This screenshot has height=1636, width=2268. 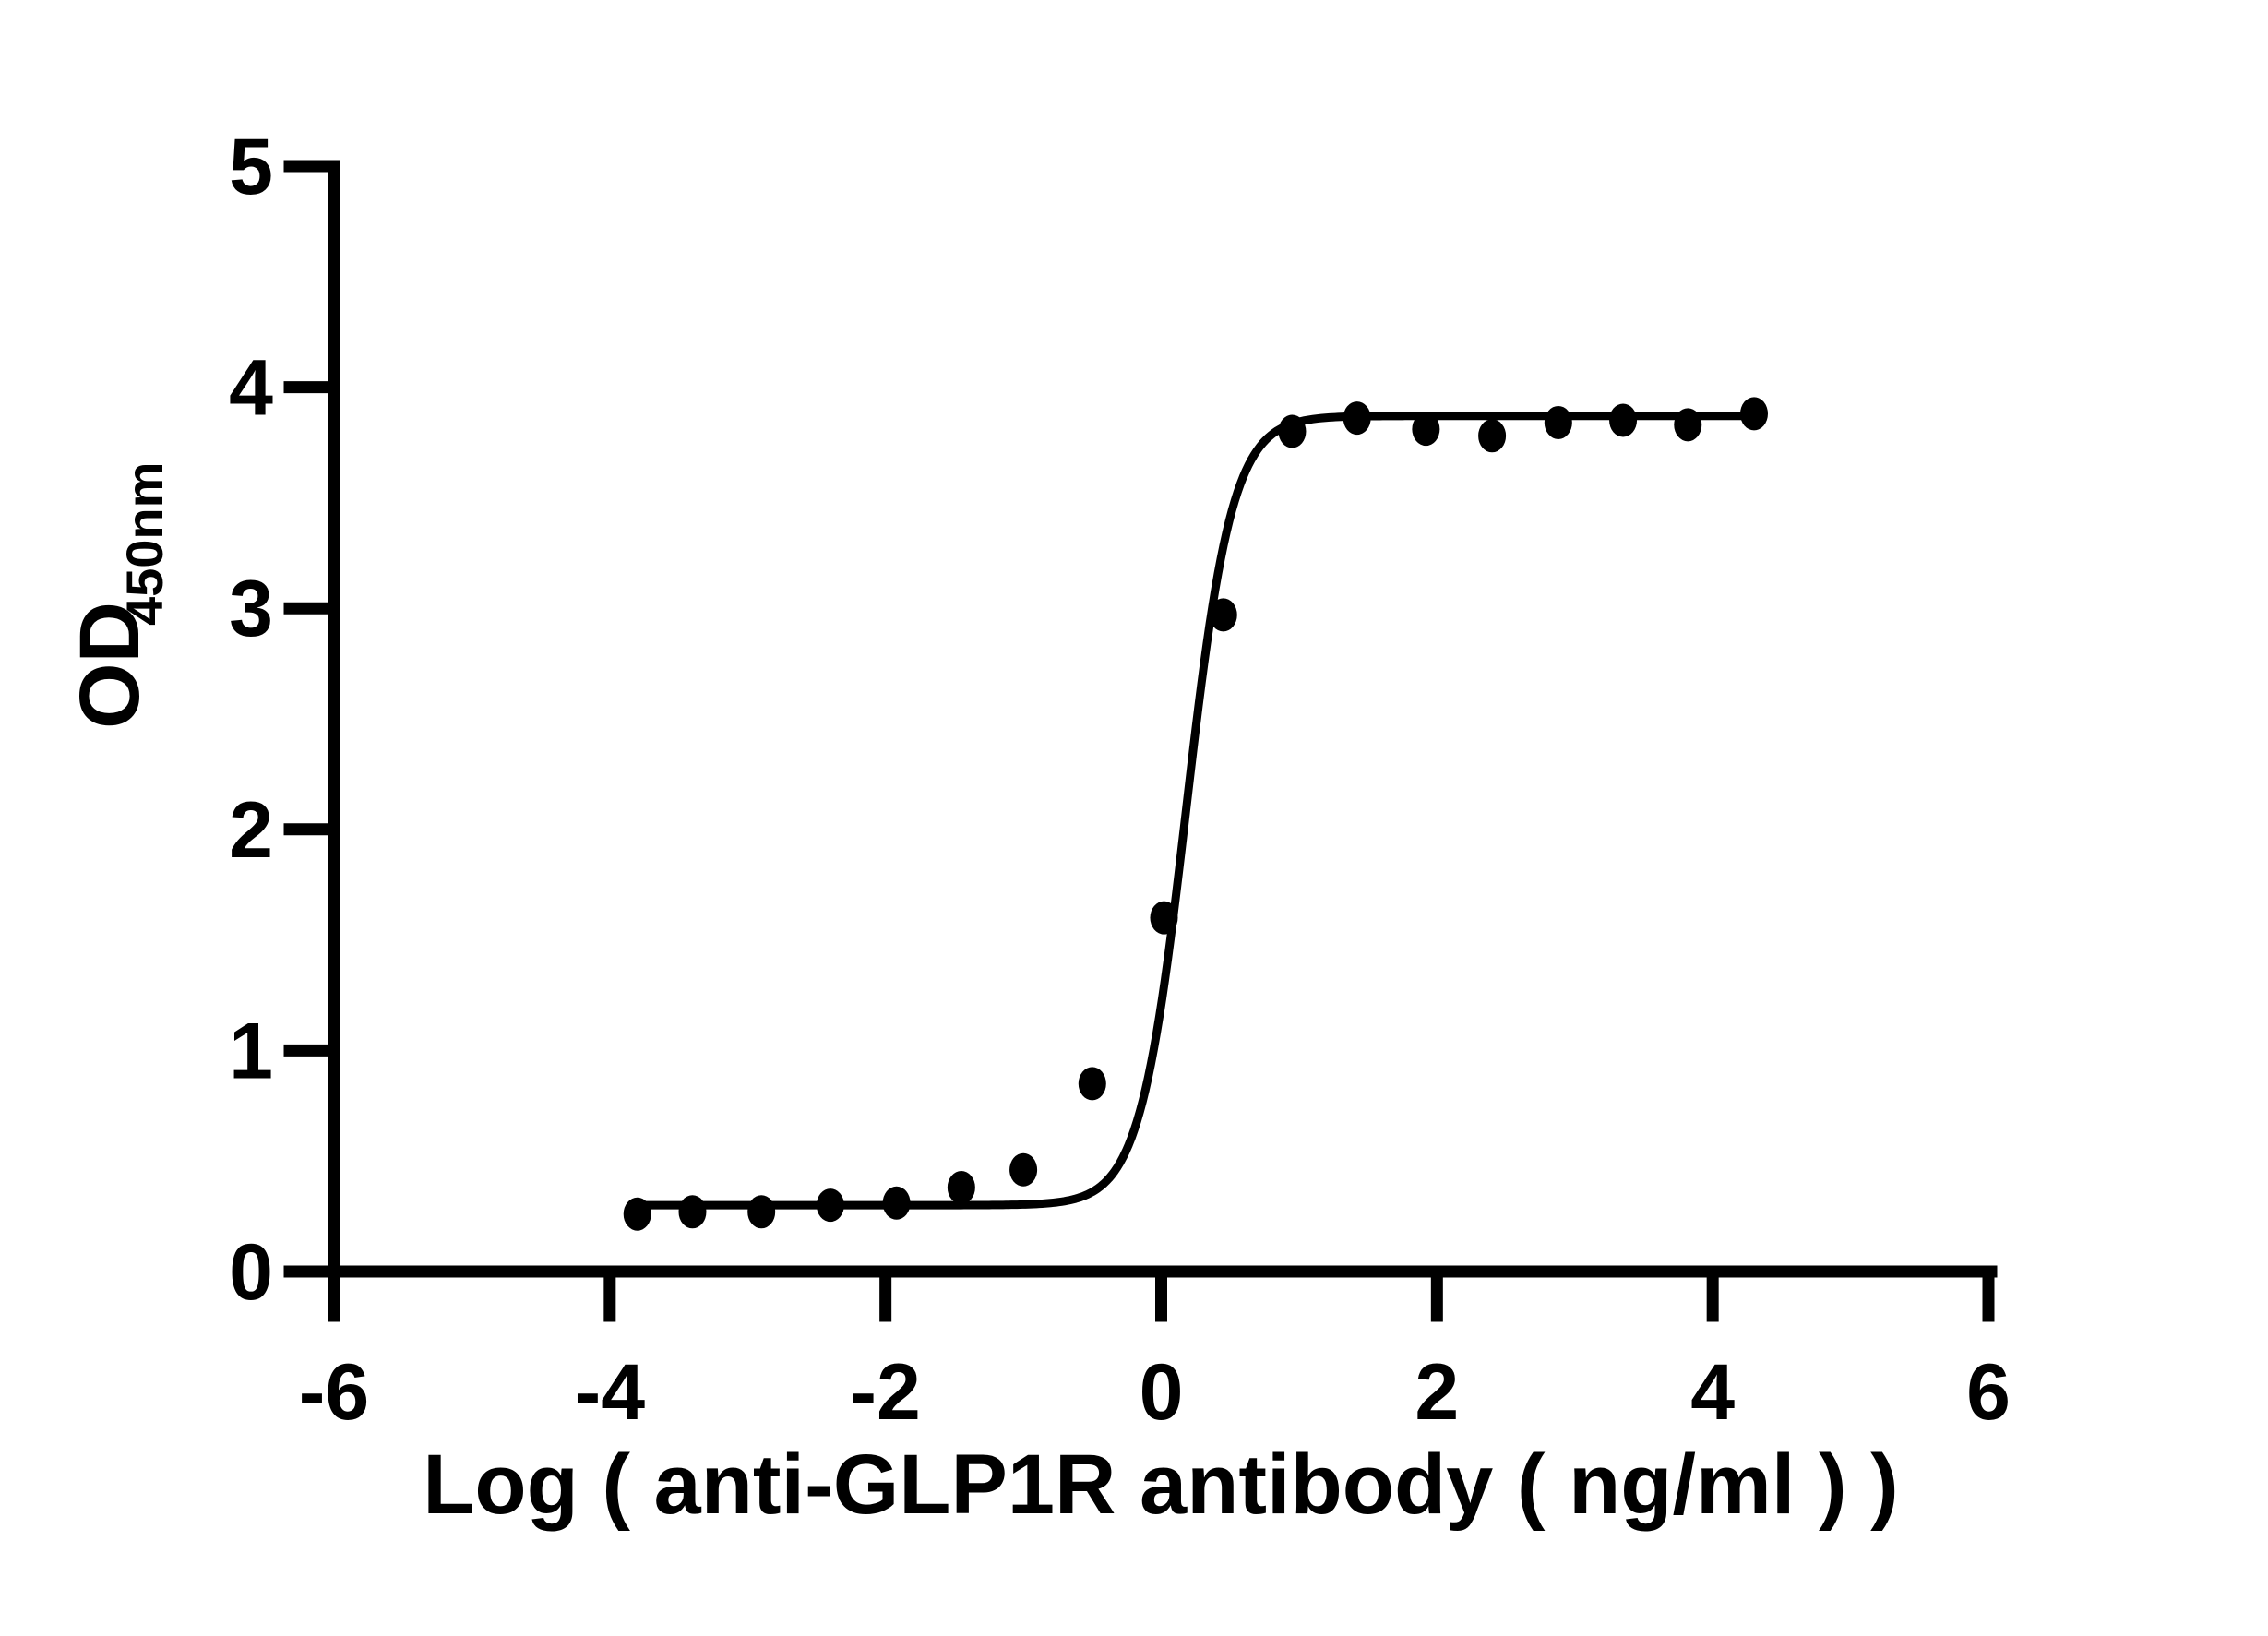 I want to click on x-axis-ticks, so click(x=1161, y=1293).